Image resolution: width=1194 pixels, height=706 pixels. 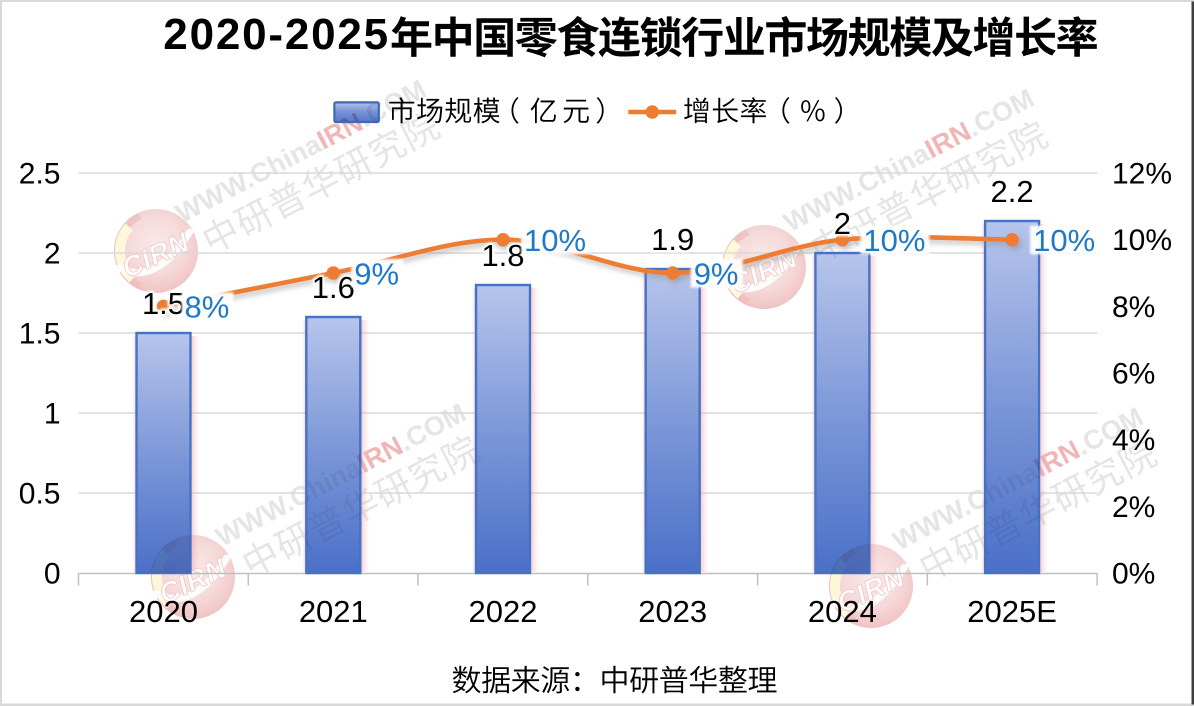 I want to click on svg-text: 6%, so click(x=1133, y=374).